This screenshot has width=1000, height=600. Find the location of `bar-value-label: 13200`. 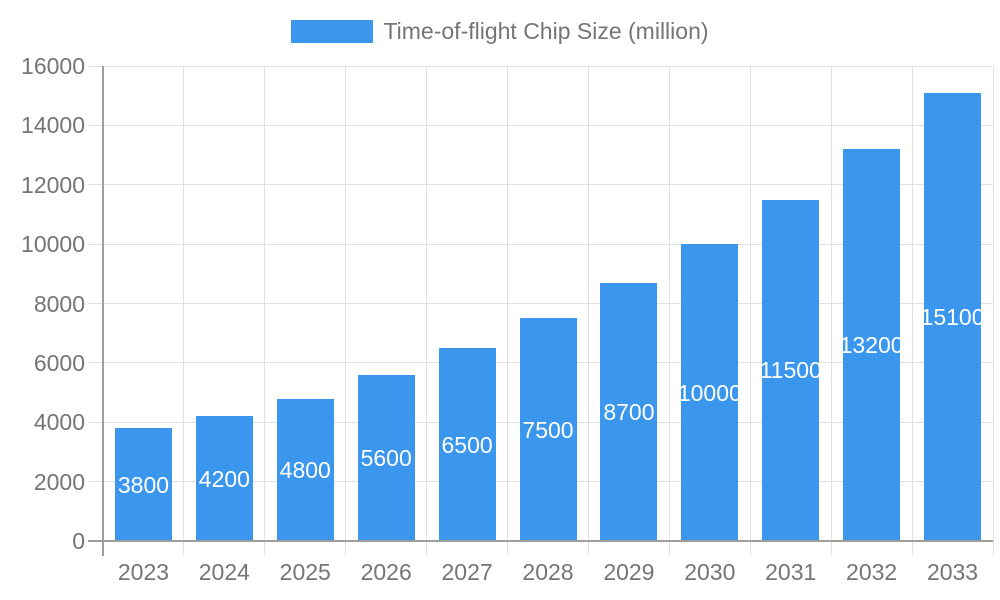

bar-value-label: 13200 is located at coordinates (871, 345).